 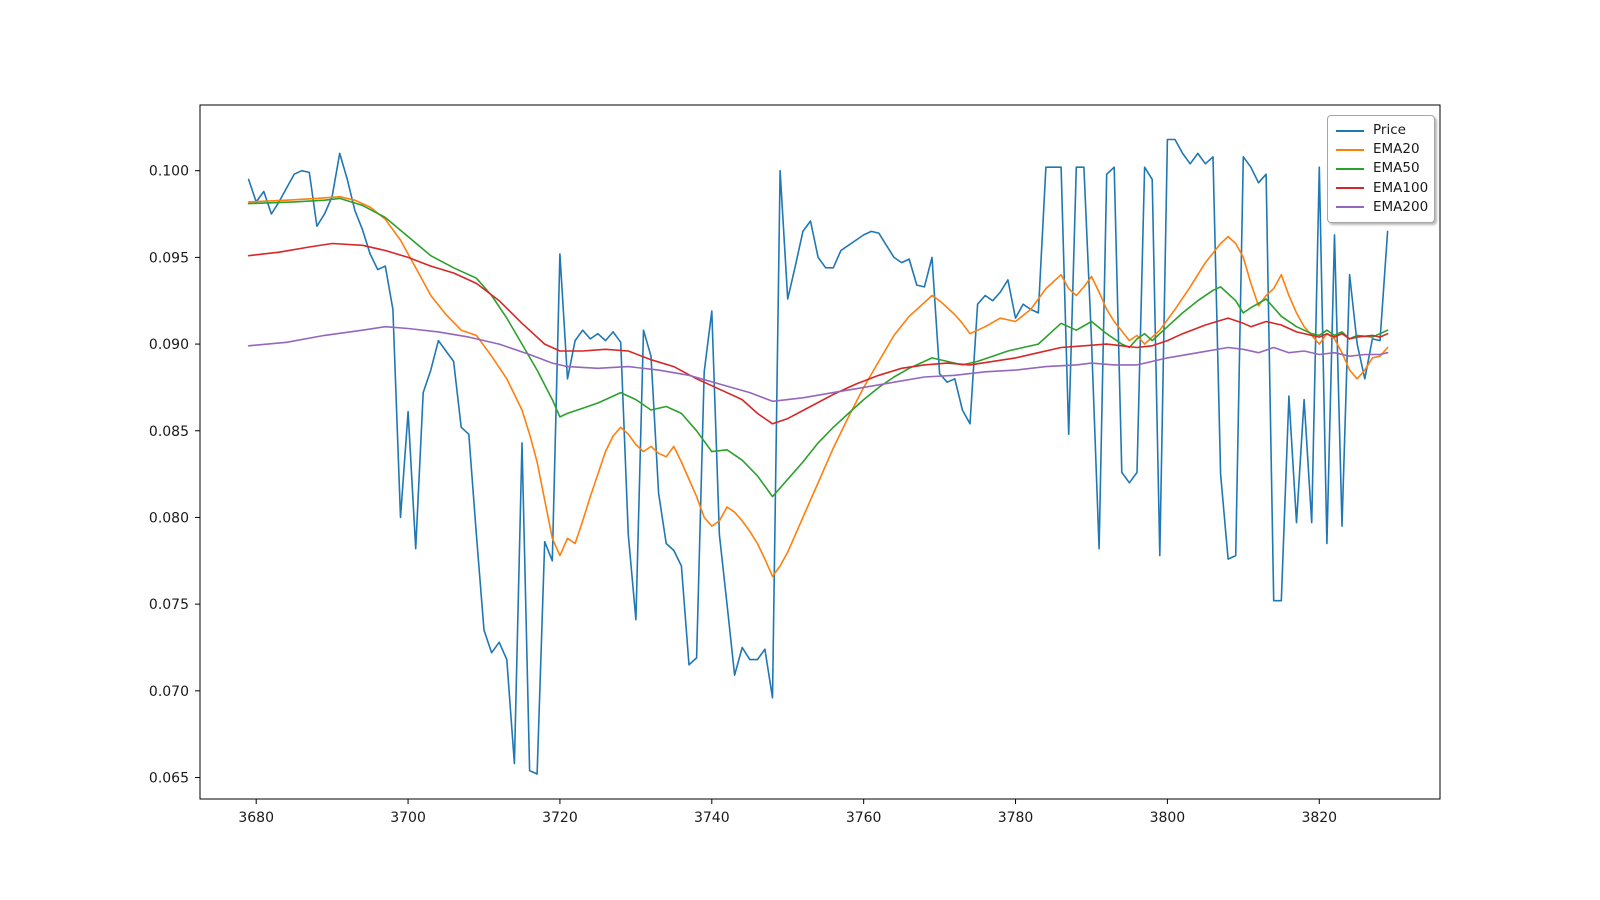 I want to click on legend-item-price: Price, so click(x=1381, y=130).